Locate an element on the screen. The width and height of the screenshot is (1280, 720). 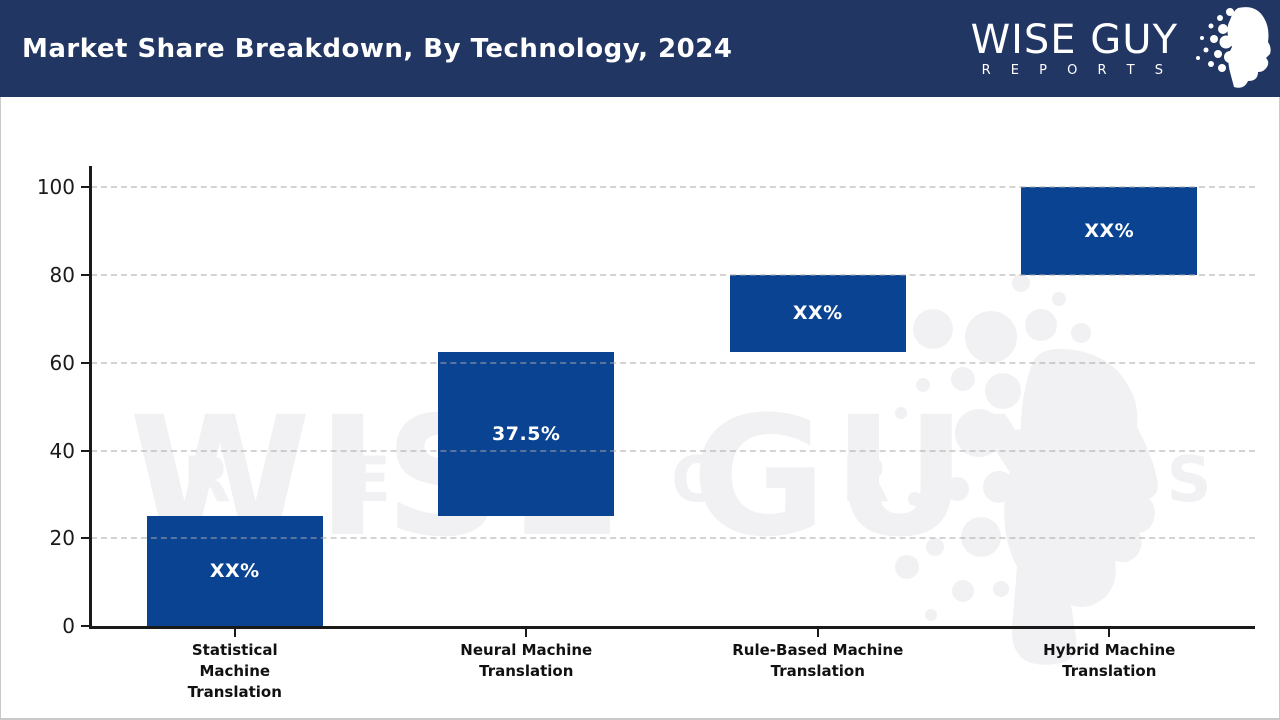
y-axis-tick-label: 40 is located at coordinates (62, 450).